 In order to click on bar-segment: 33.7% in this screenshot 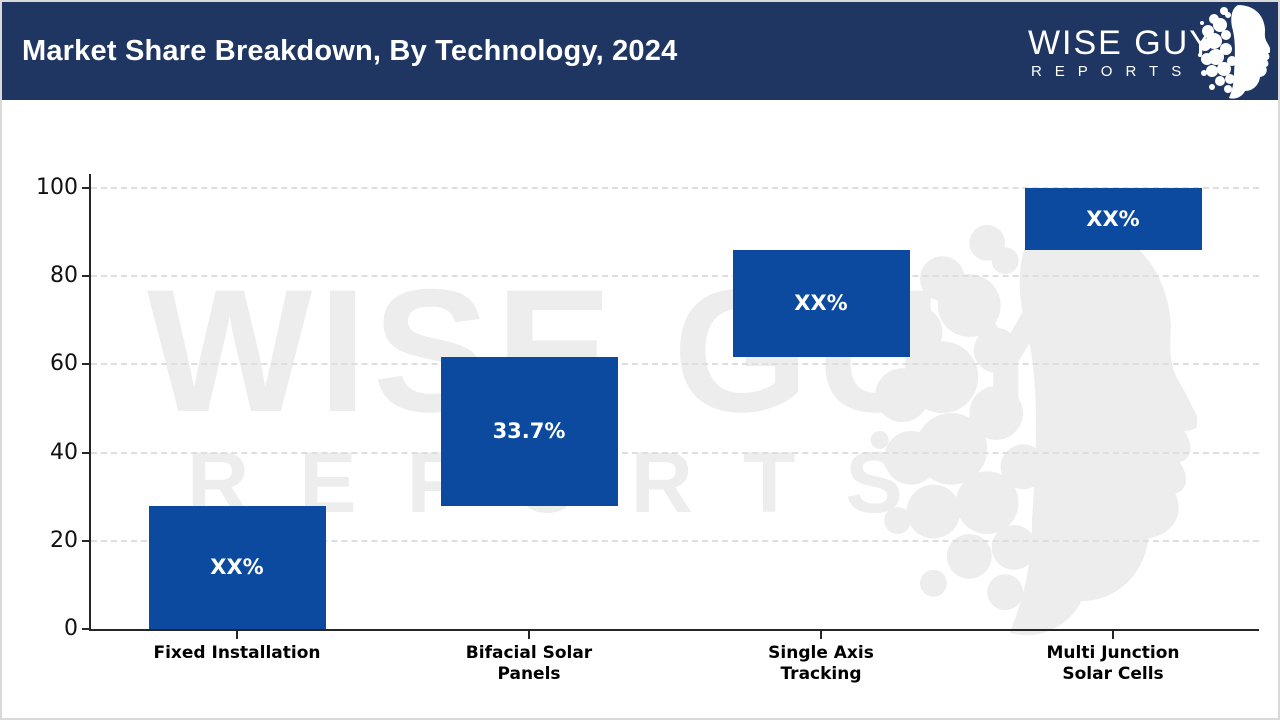, I will do `click(529, 431)`.